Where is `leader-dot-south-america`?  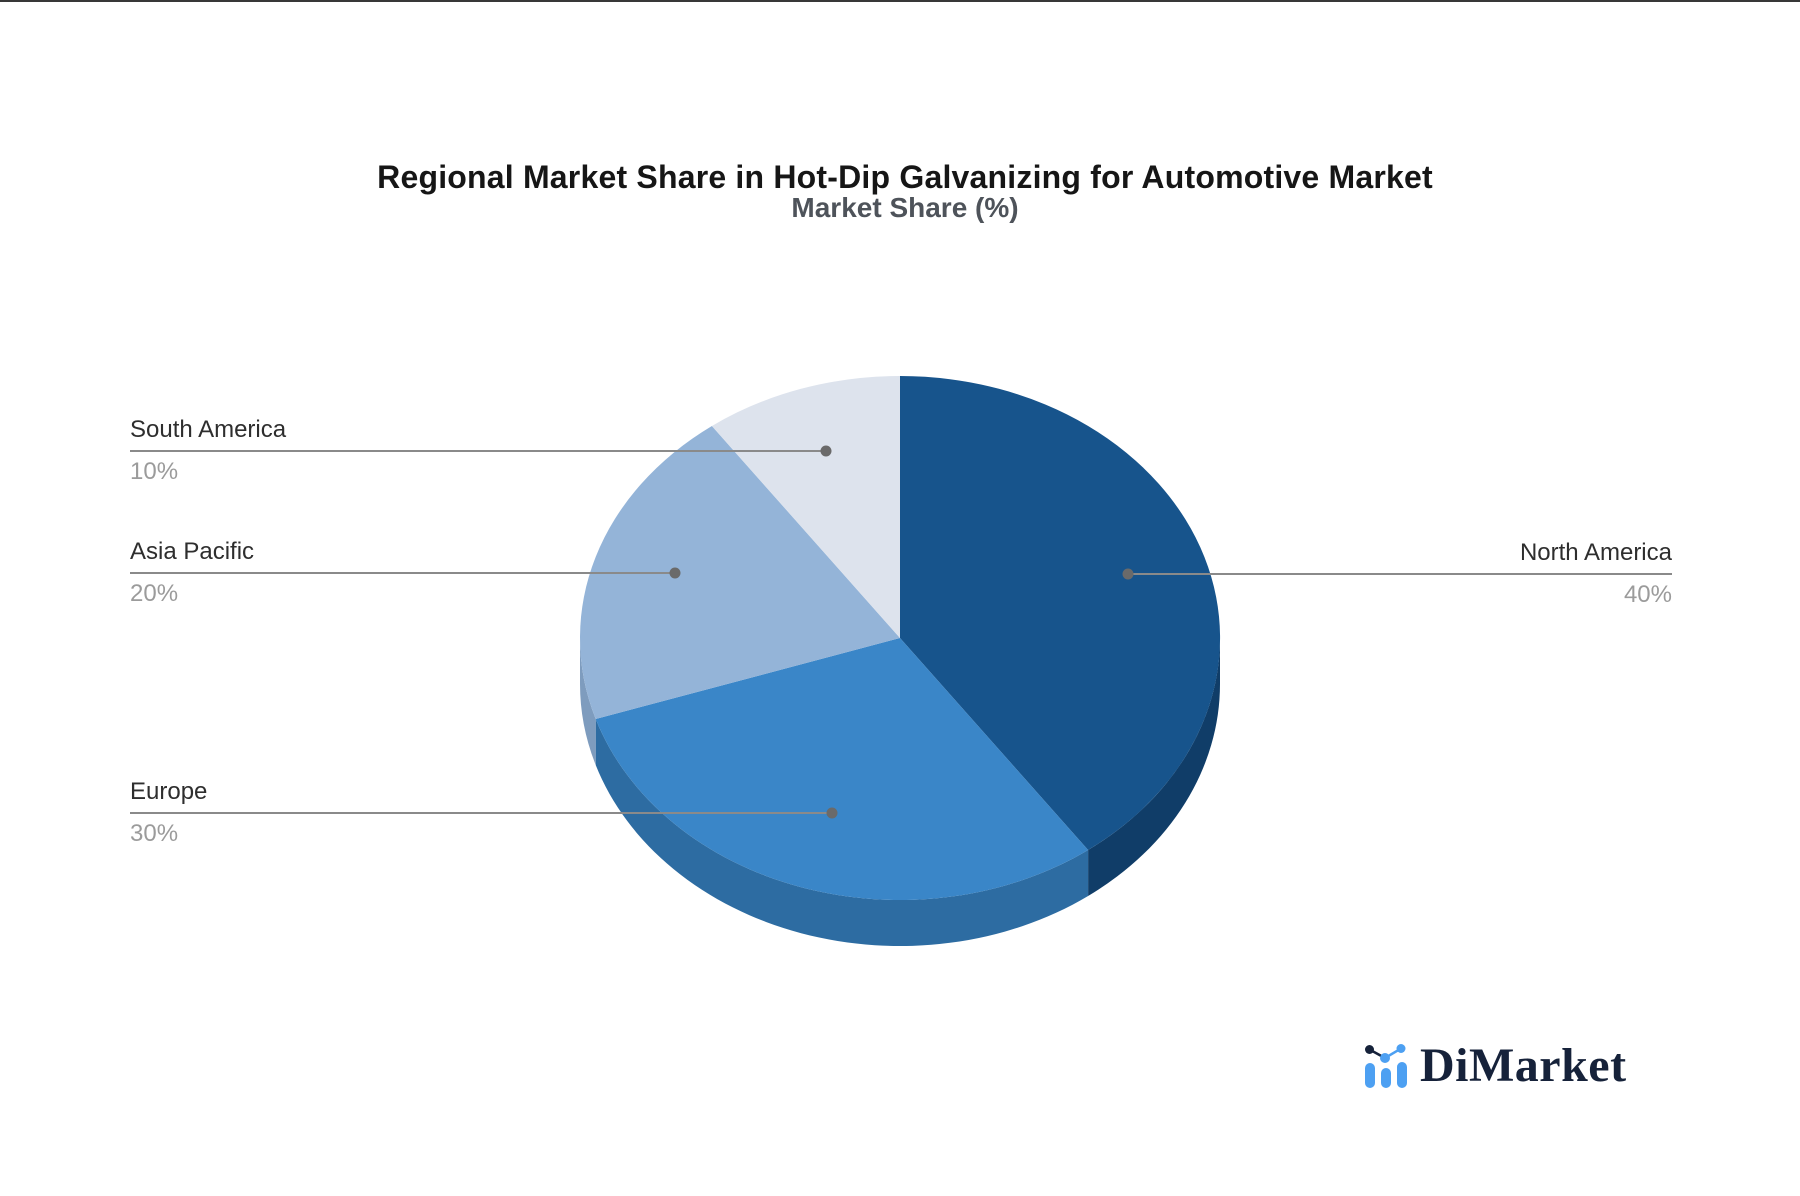 leader-dot-south-america is located at coordinates (826, 451).